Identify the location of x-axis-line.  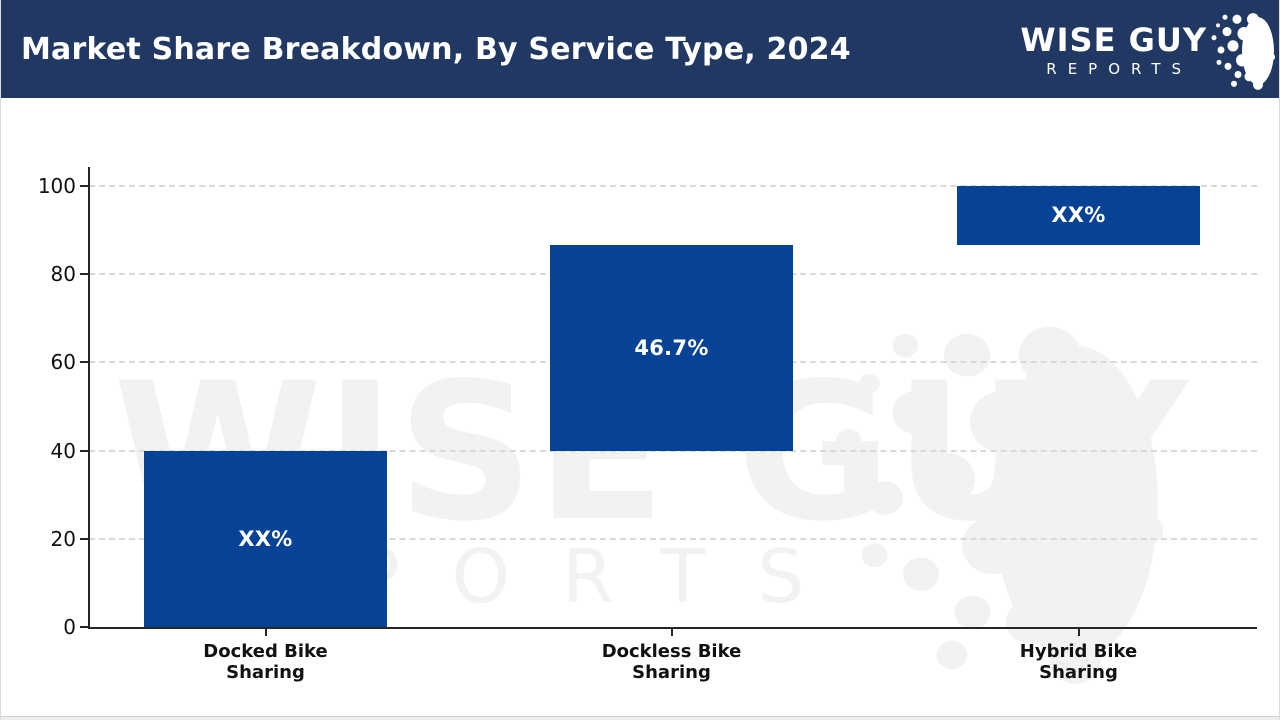
(672, 628).